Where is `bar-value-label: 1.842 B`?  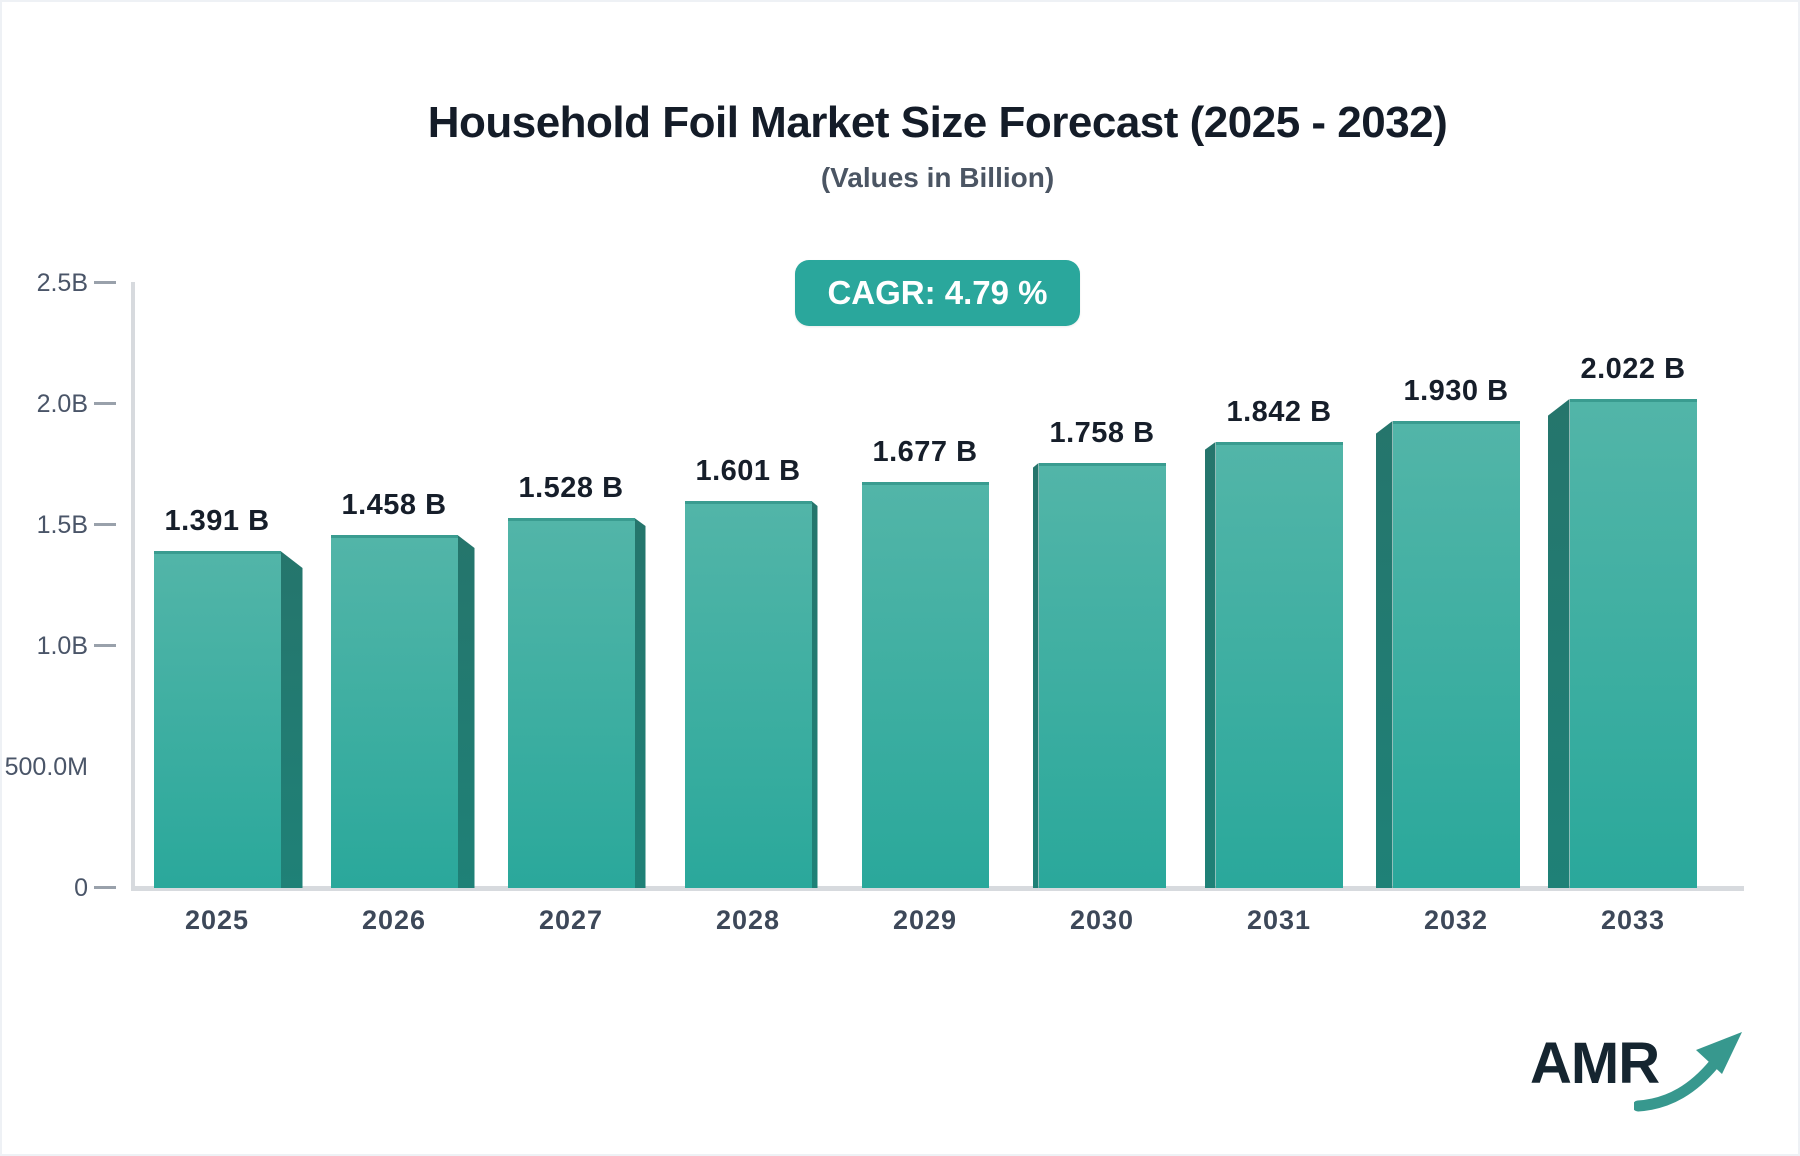
bar-value-label: 1.842 B is located at coordinates (1279, 412).